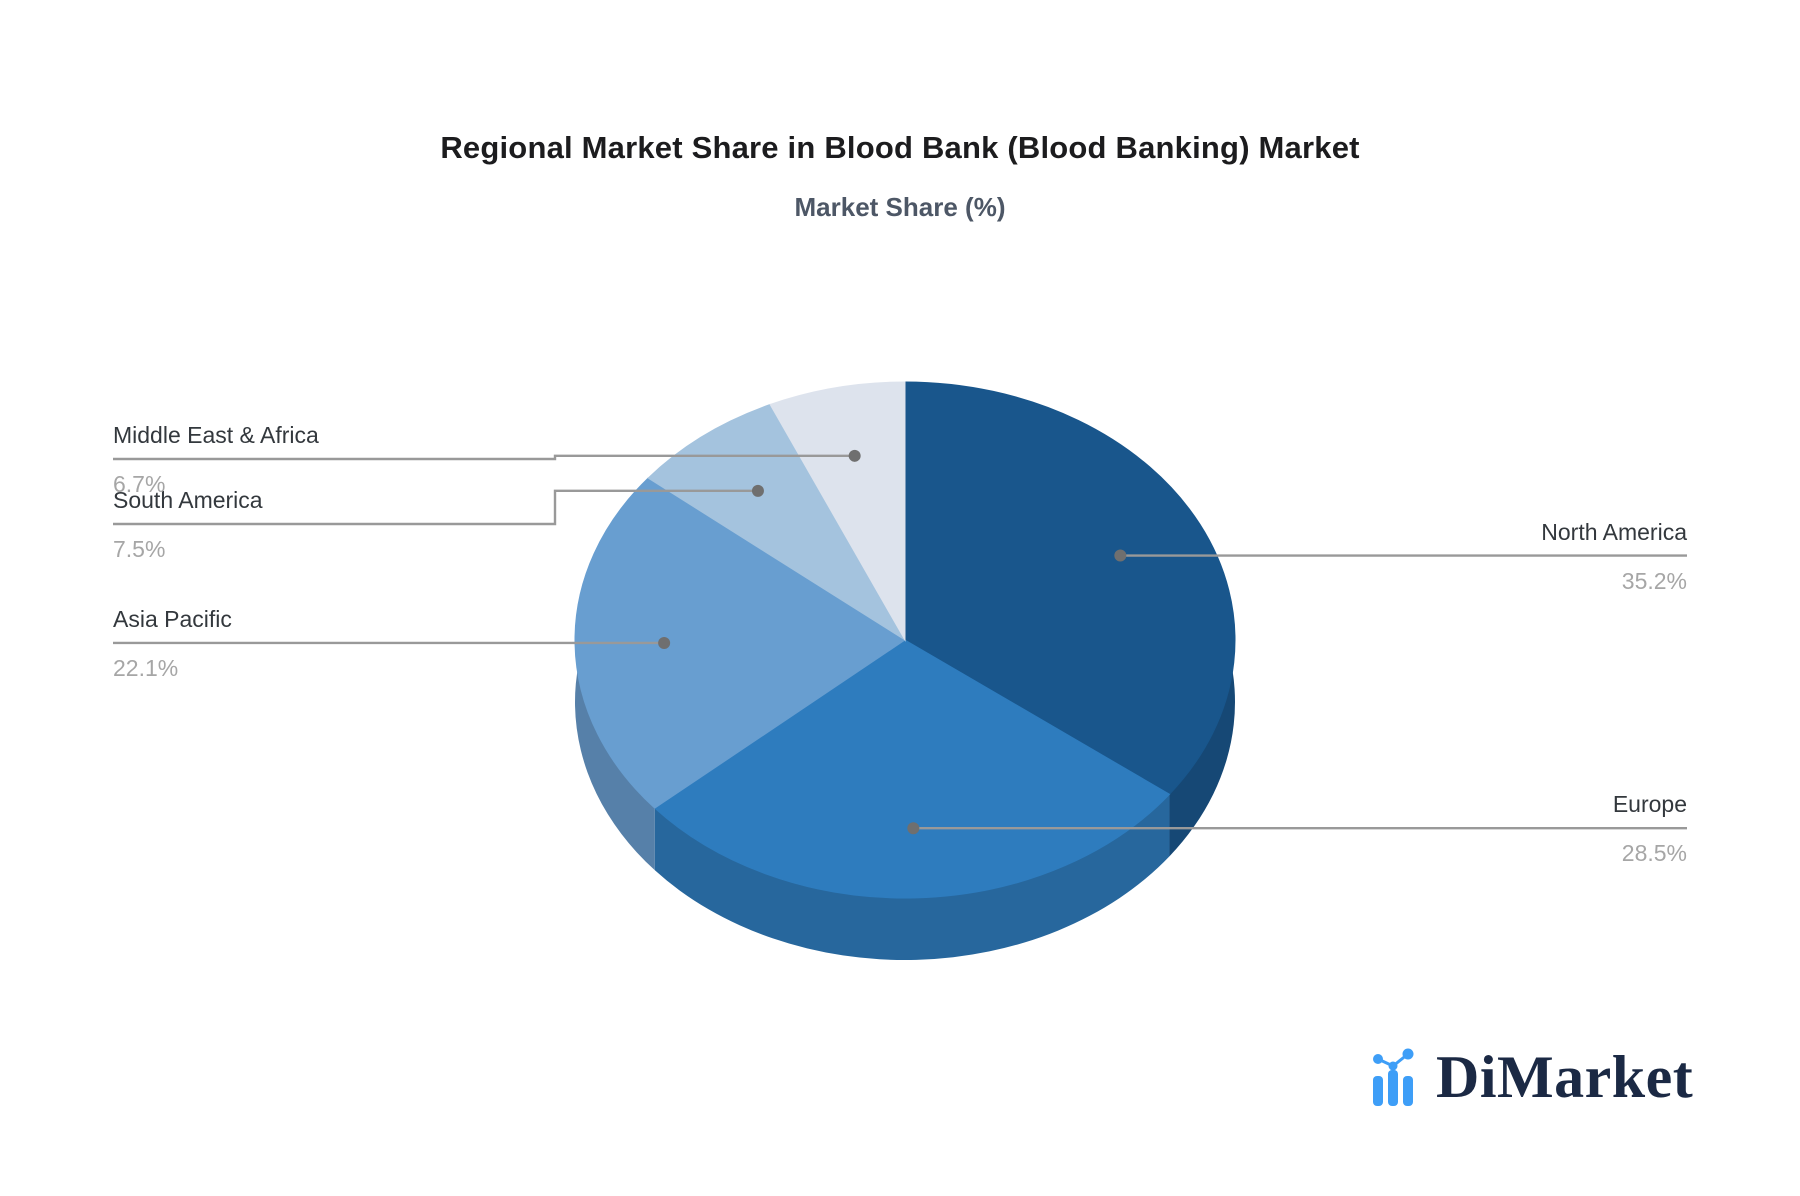 The image size is (1800, 1196). I want to click on brand-logo: DiMarket, so click(1532, 1074).